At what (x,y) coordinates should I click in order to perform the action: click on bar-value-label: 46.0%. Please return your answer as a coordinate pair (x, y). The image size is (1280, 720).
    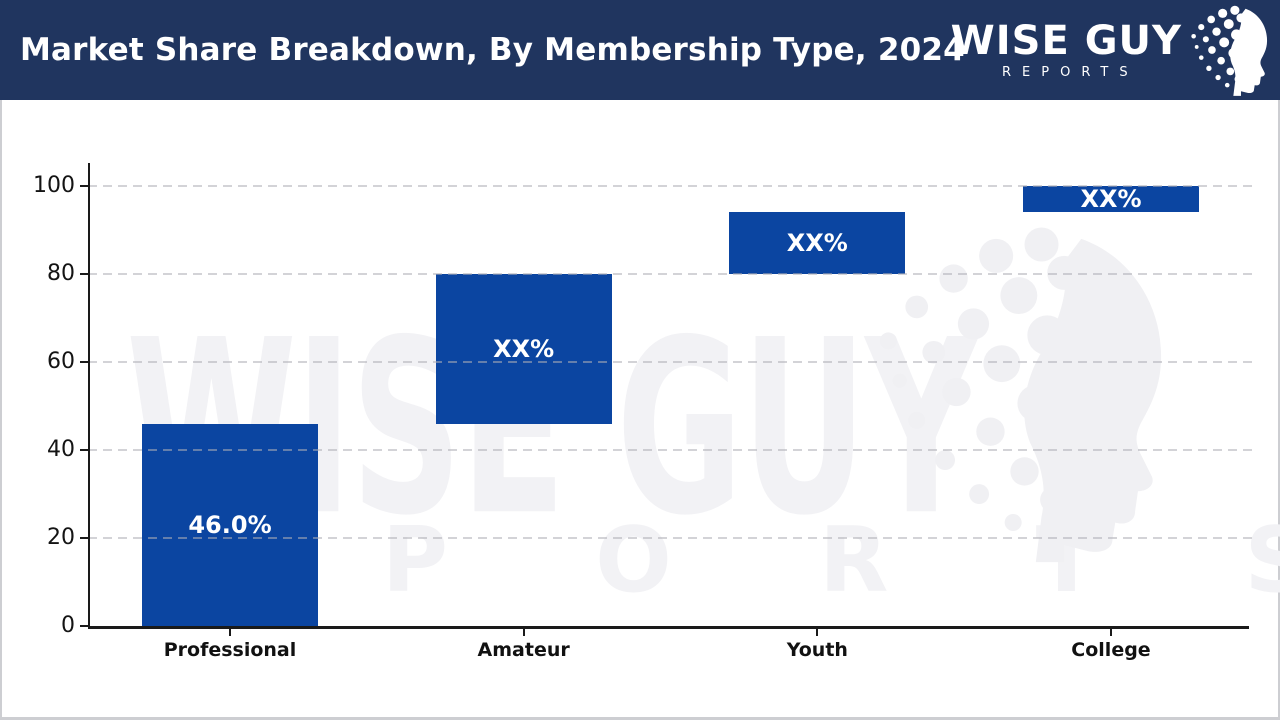
    Looking at the image, I should click on (230, 524).